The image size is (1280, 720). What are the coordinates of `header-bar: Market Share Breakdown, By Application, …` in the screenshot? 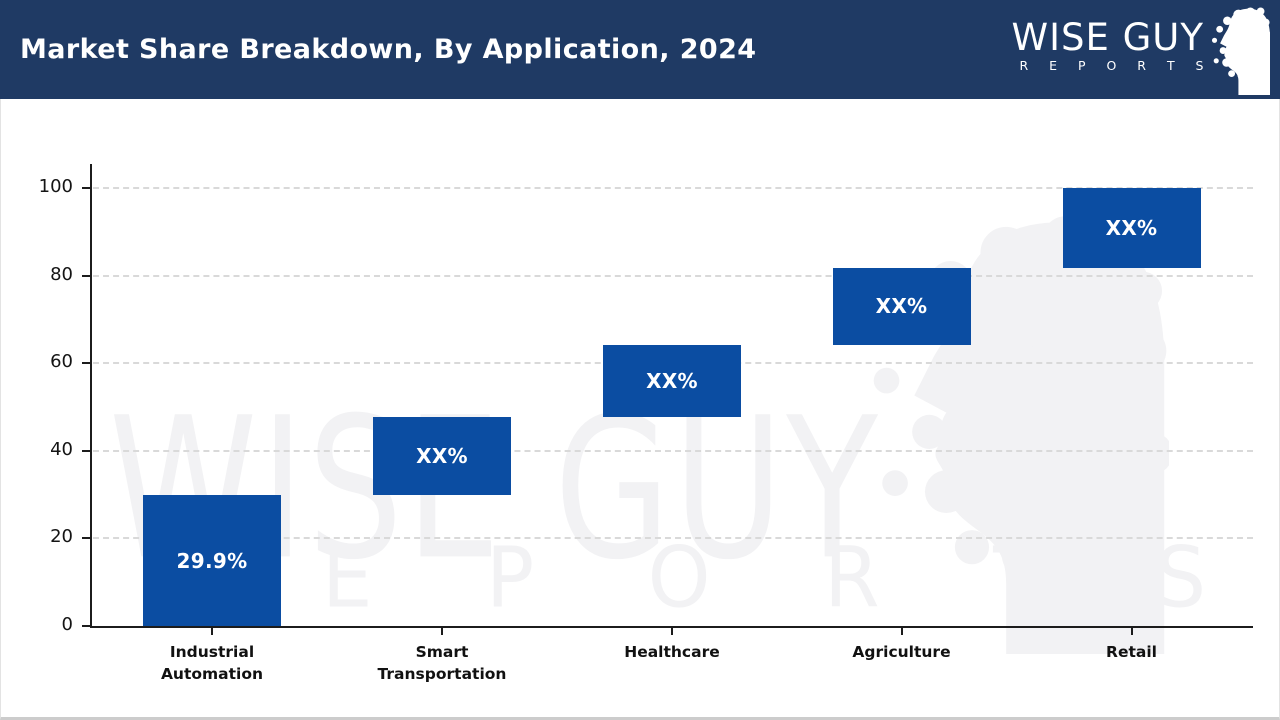 It's located at (640, 49).